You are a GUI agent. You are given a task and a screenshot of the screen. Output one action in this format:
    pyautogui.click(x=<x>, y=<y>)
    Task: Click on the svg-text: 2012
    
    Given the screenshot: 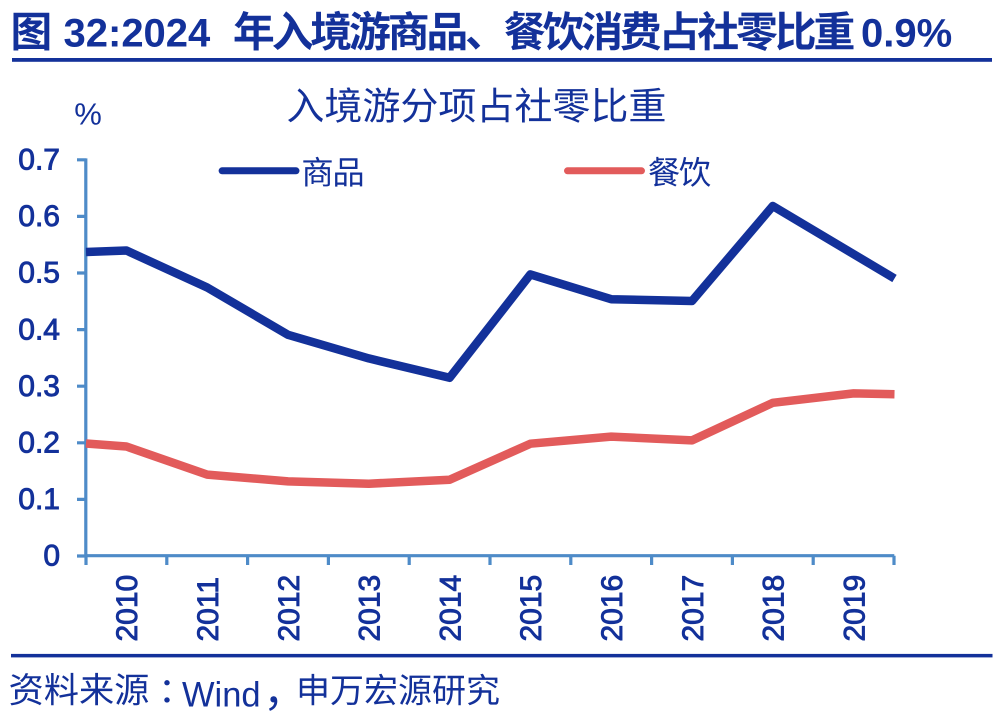 What is the action you would take?
    pyautogui.click(x=289, y=608)
    